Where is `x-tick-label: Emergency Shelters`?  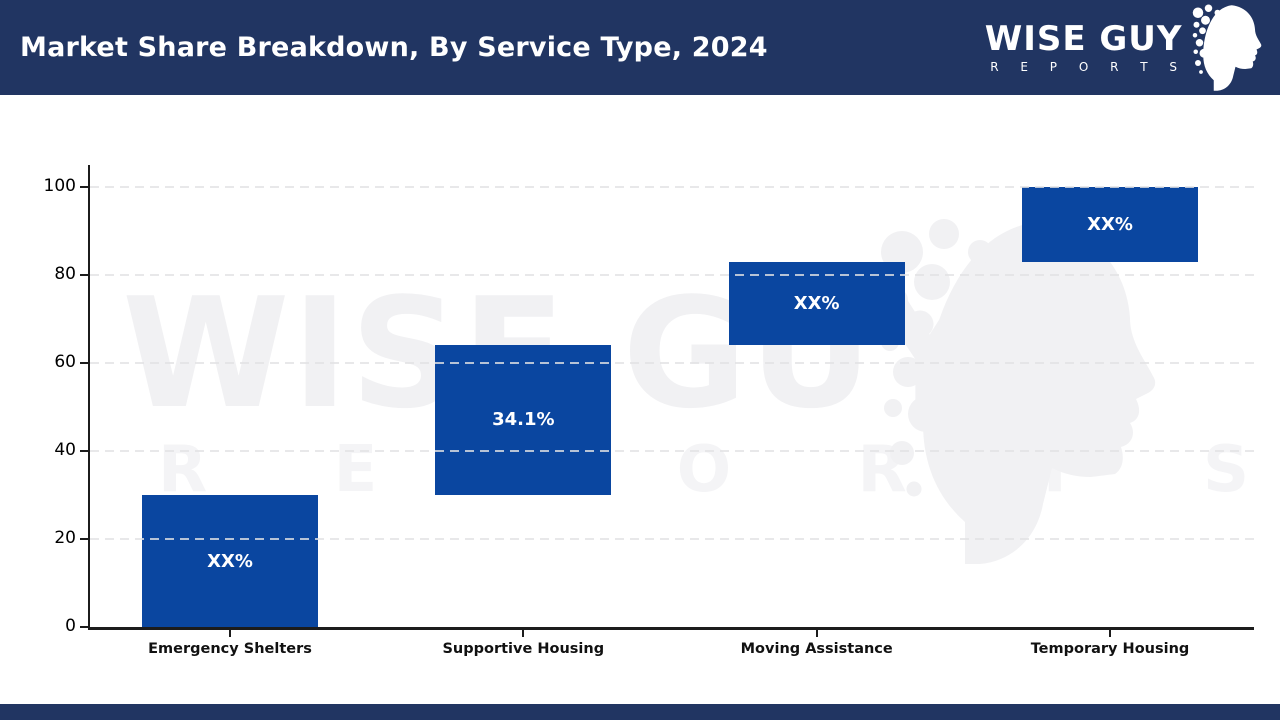 x-tick-label: Emergency Shelters is located at coordinates (230, 649).